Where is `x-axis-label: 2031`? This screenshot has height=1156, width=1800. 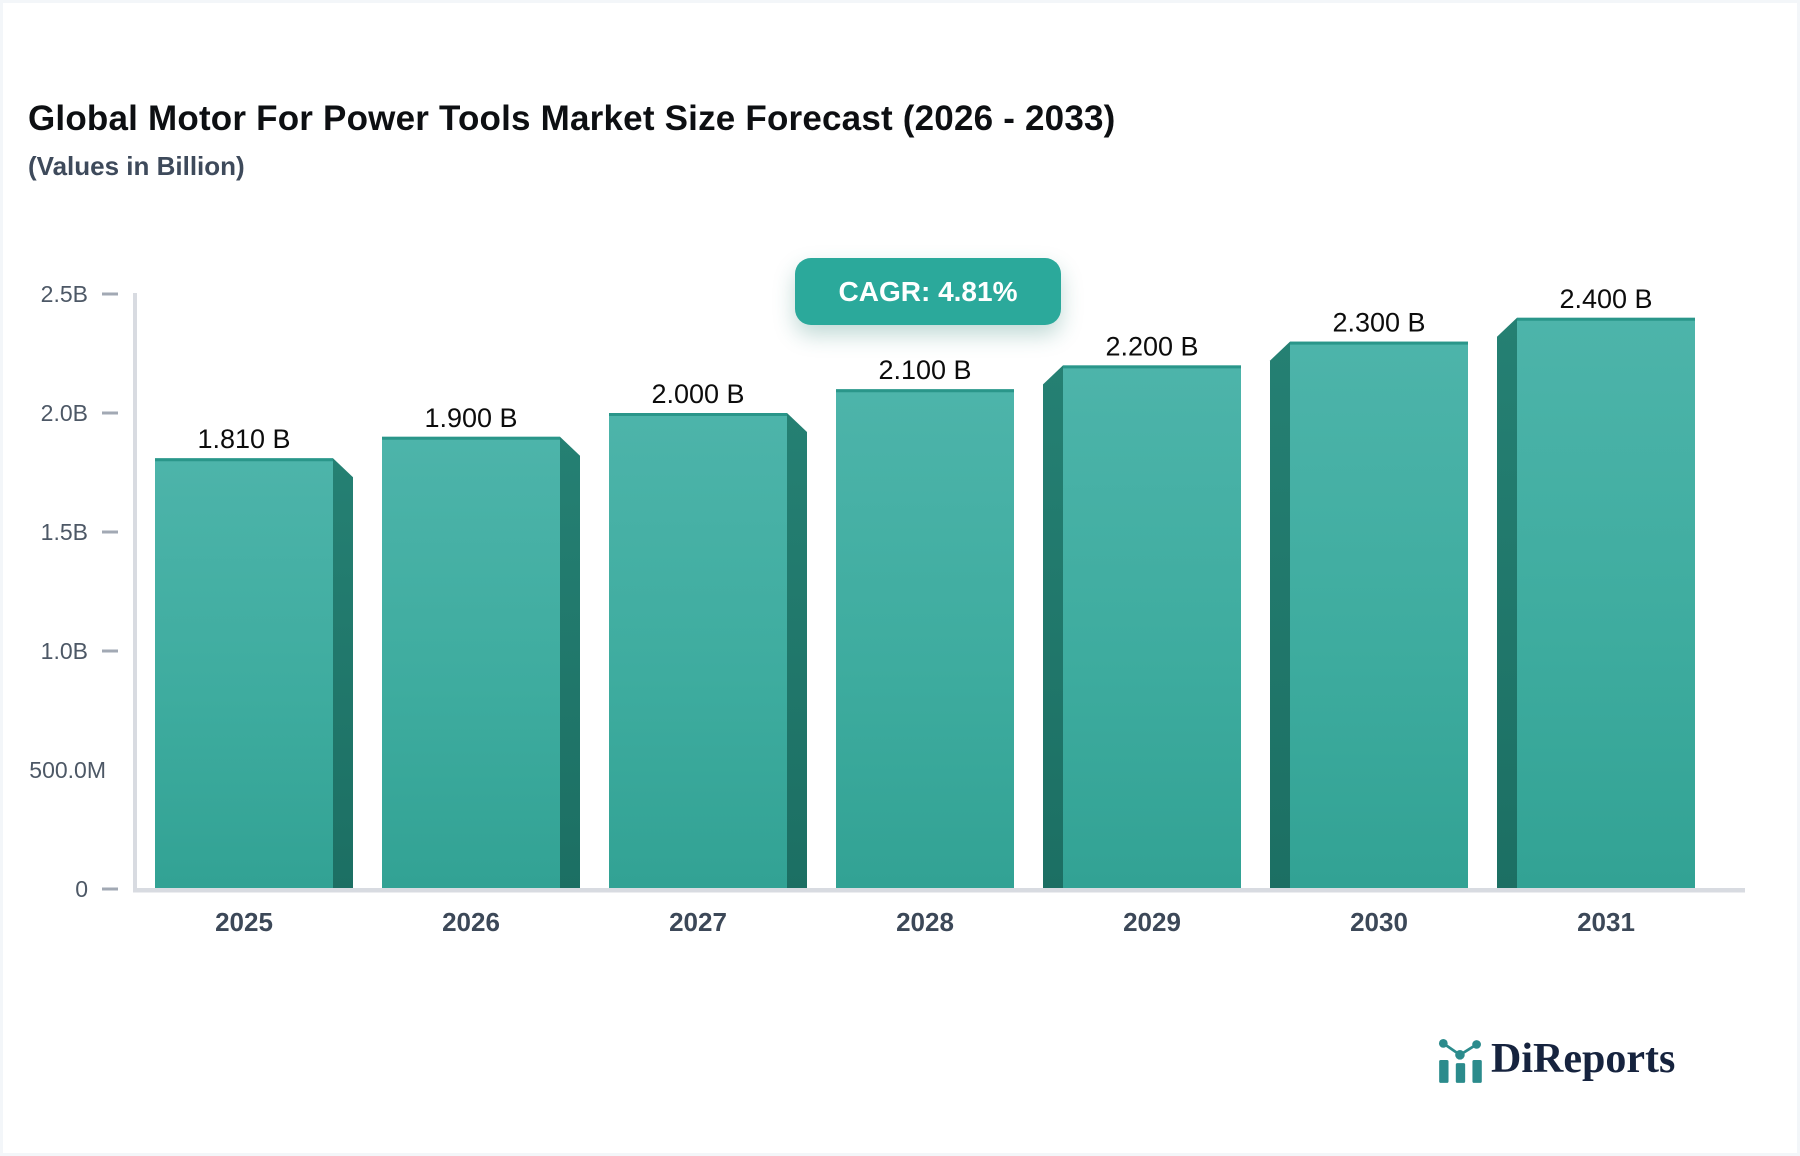 x-axis-label: 2031 is located at coordinates (1606, 922).